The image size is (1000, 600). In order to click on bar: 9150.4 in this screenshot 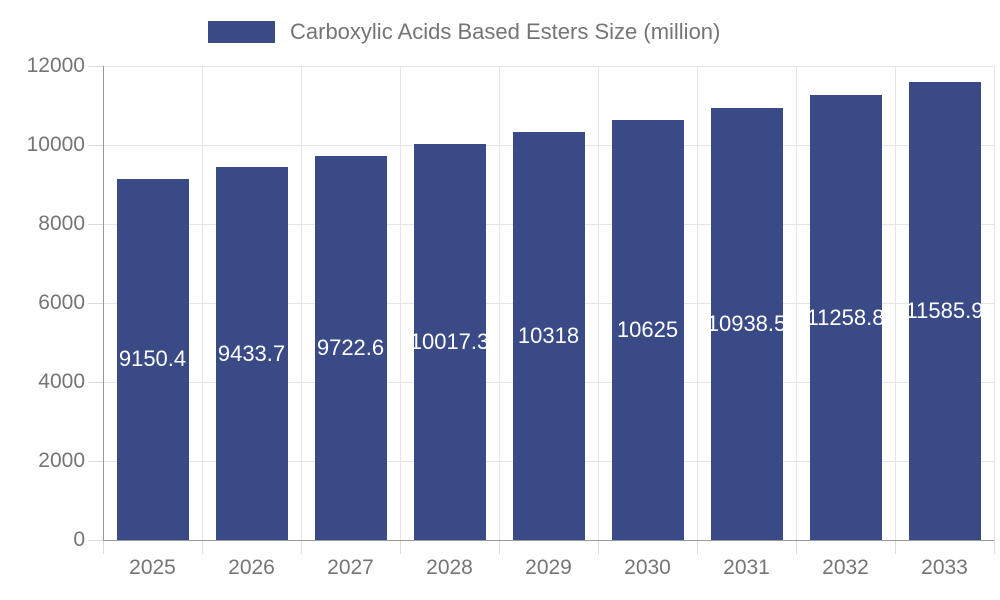, I will do `click(152, 359)`.